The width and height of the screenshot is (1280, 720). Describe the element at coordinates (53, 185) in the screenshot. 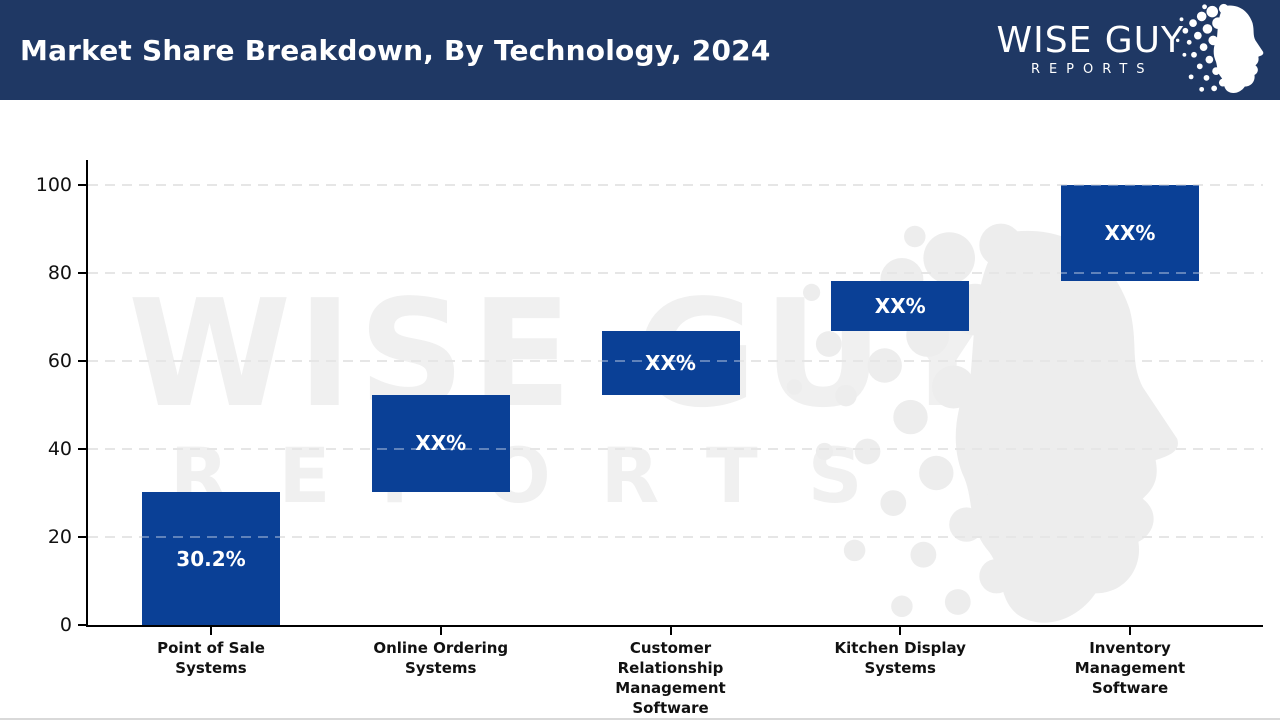

I see `y-tick-label-100: 100` at that location.